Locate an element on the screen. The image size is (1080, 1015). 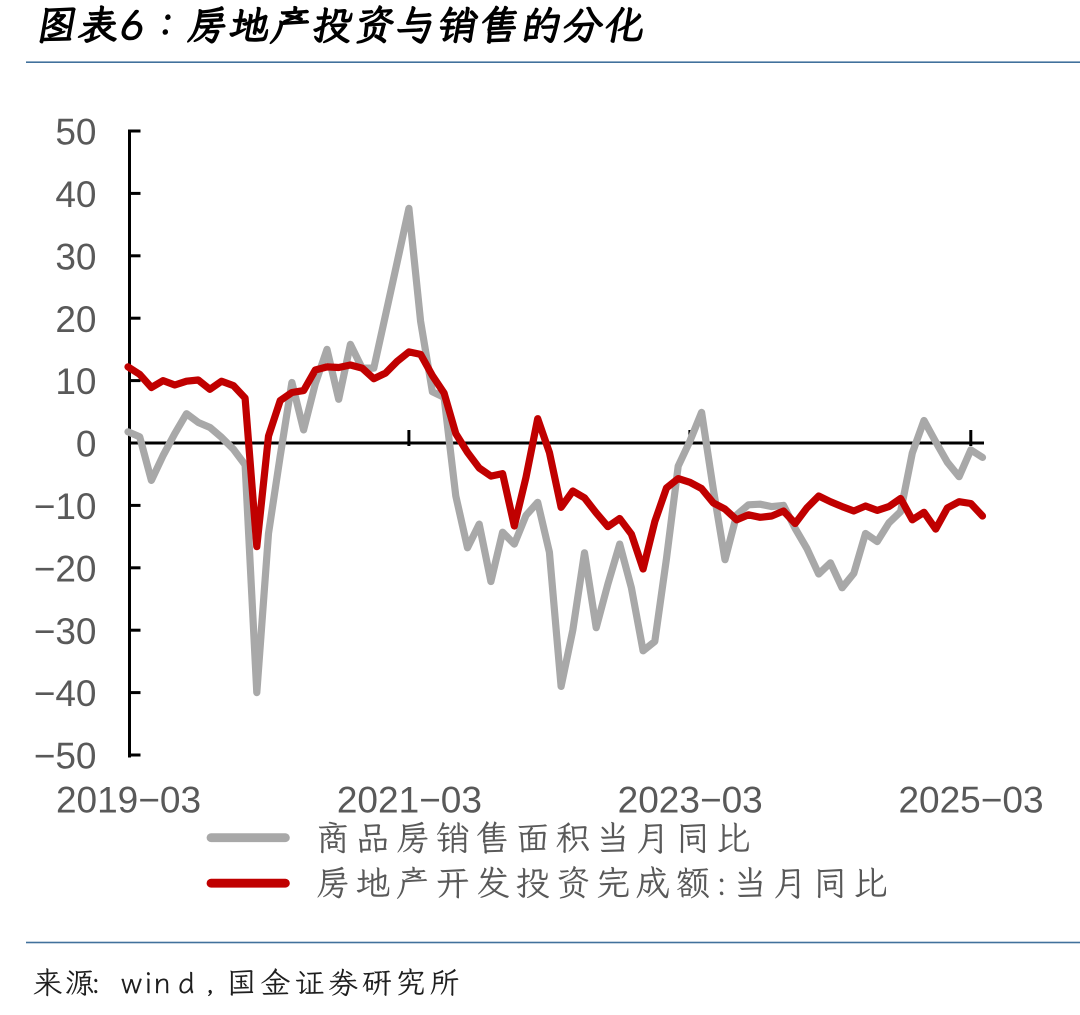
svg-text: 0 is located at coordinates (86, 444).